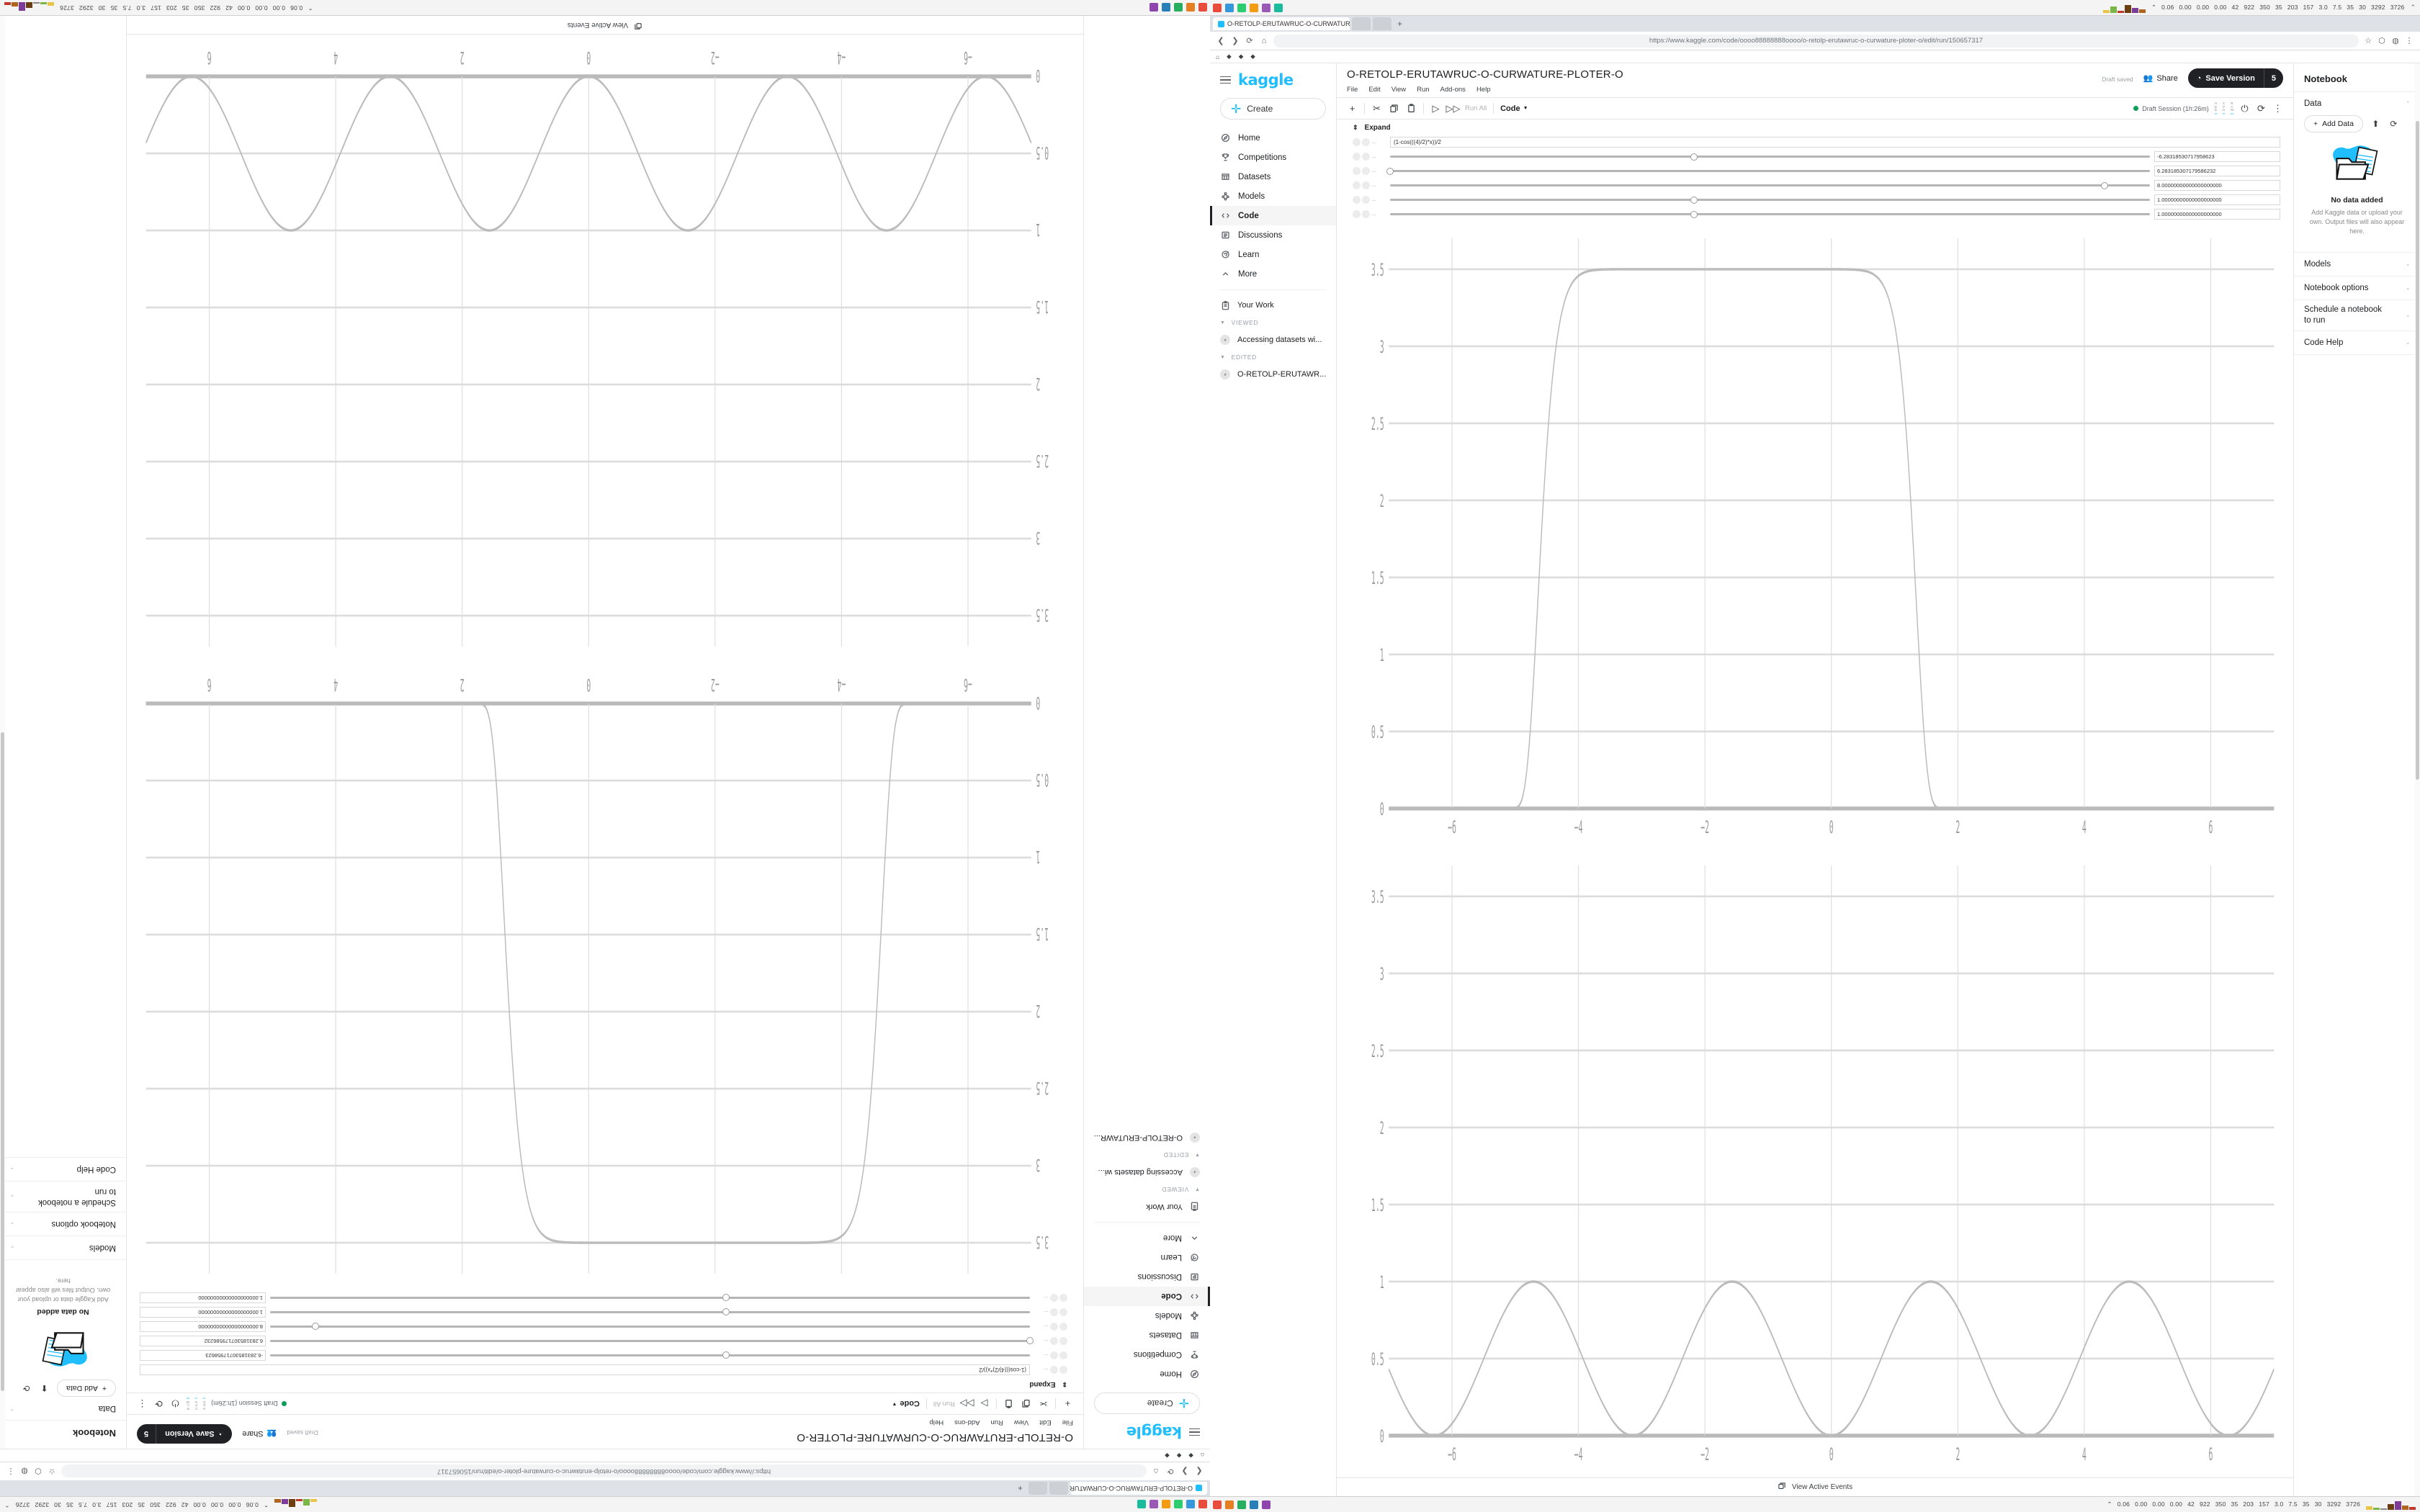 This screenshot has height=1512, width=2420. What do you see at coordinates (944, 1404) in the screenshot?
I see `run-all-label: Run All` at bounding box center [944, 1404].